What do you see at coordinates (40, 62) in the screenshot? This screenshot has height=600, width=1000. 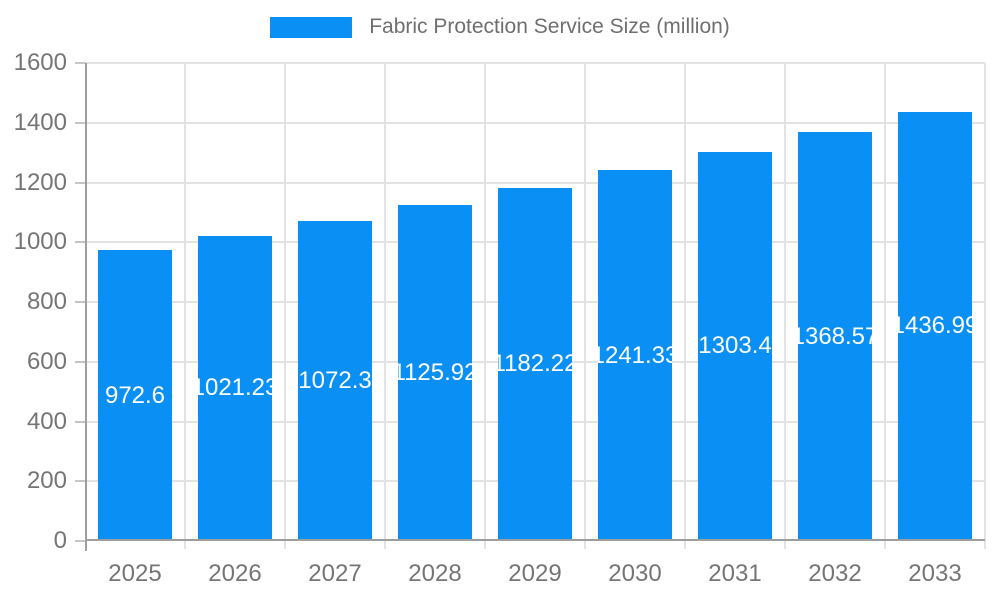 I see `y-axis-label: 1600` at bounding box center [40, 62].